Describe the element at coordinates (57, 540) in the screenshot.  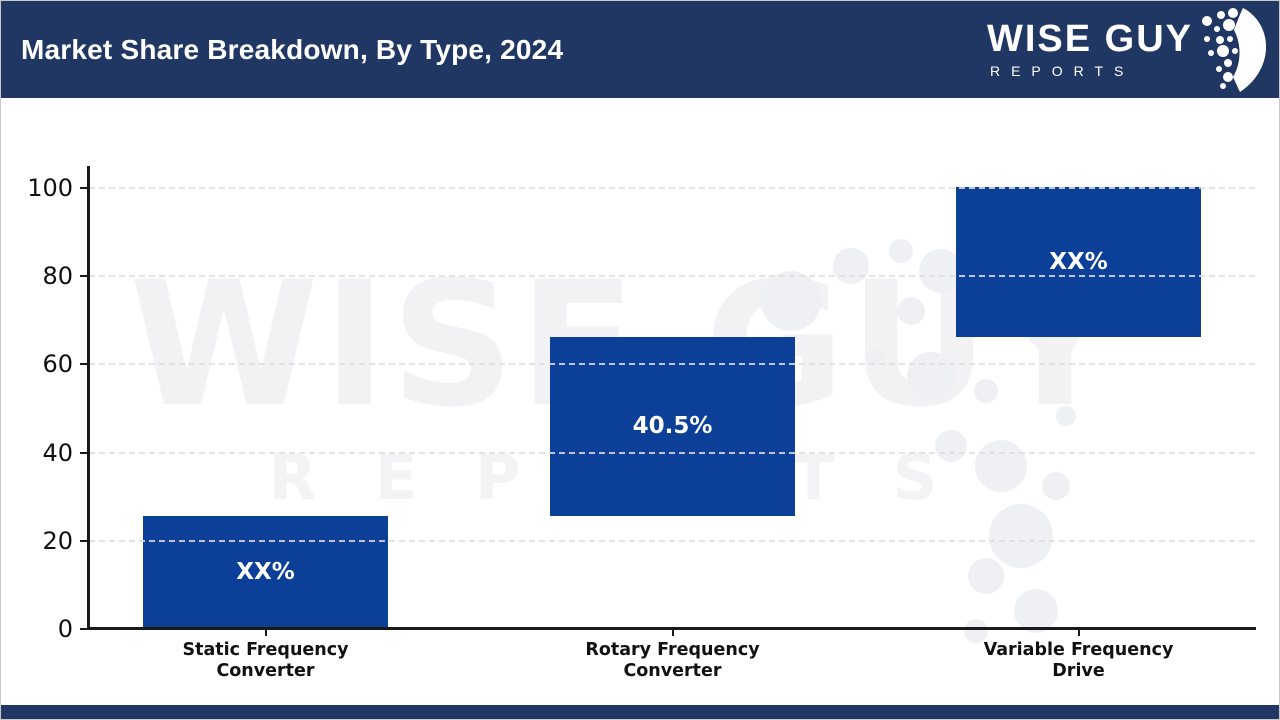
I see `y-tick-label: 20` at that location.